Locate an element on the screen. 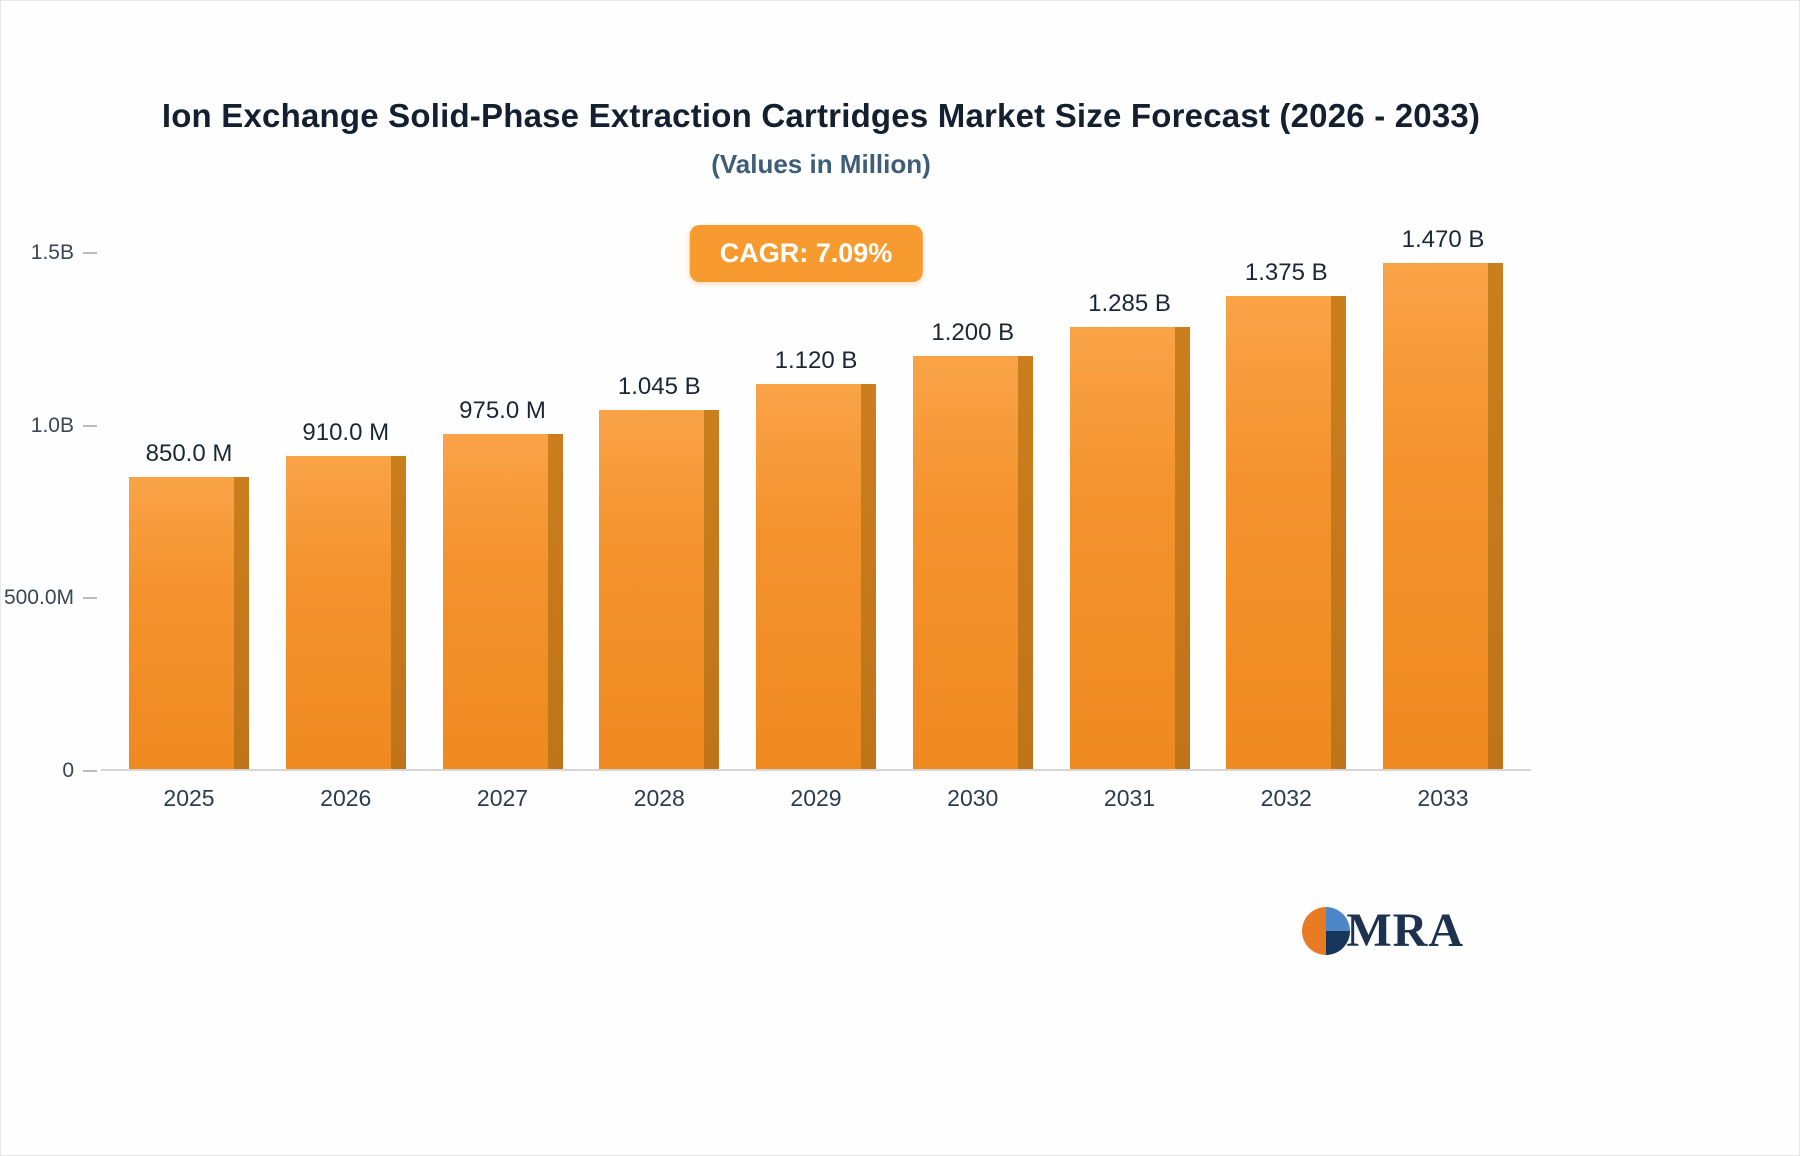 The width and height of the screenshot is (1800, 1156). y-tick-label: 1.0B is located at coordinates (52, 425).